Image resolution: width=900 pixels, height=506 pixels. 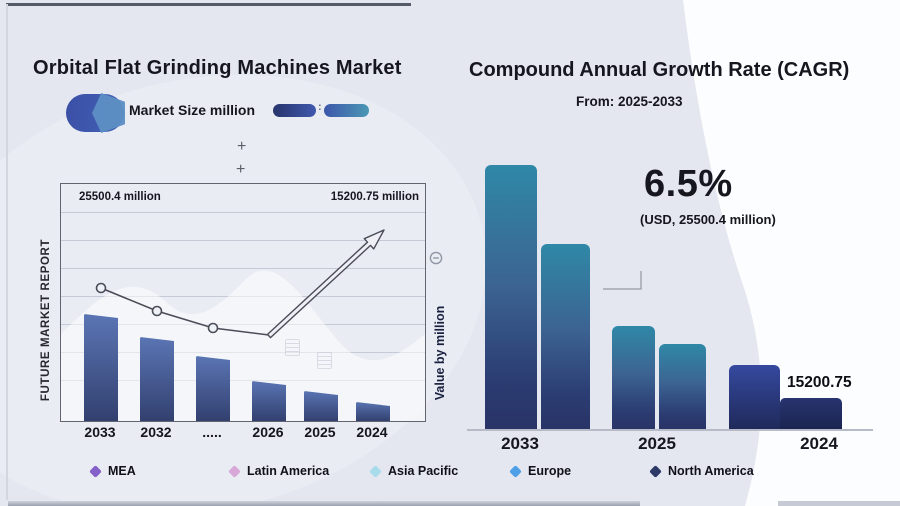 I want to click on bar-dots, so click(x=213, y=388).